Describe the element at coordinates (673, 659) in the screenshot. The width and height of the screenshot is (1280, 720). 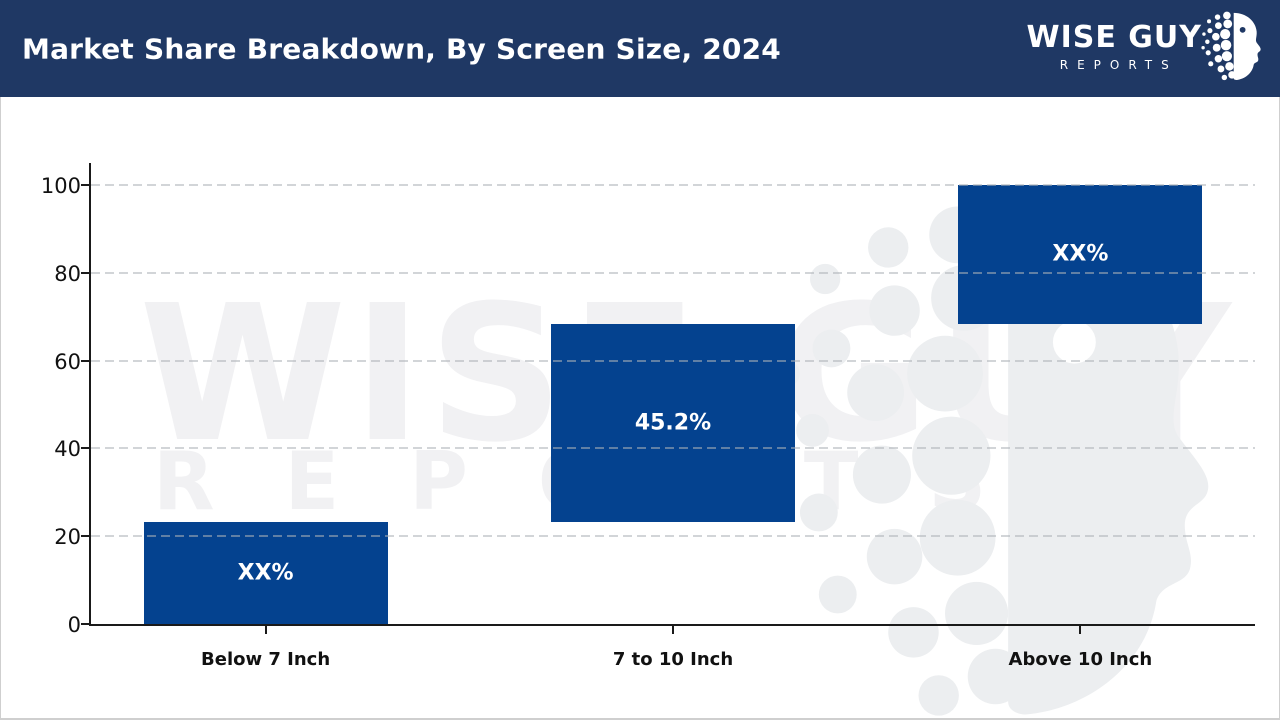
I see `x-tick-label: 7 to 10 Inch` at that location.